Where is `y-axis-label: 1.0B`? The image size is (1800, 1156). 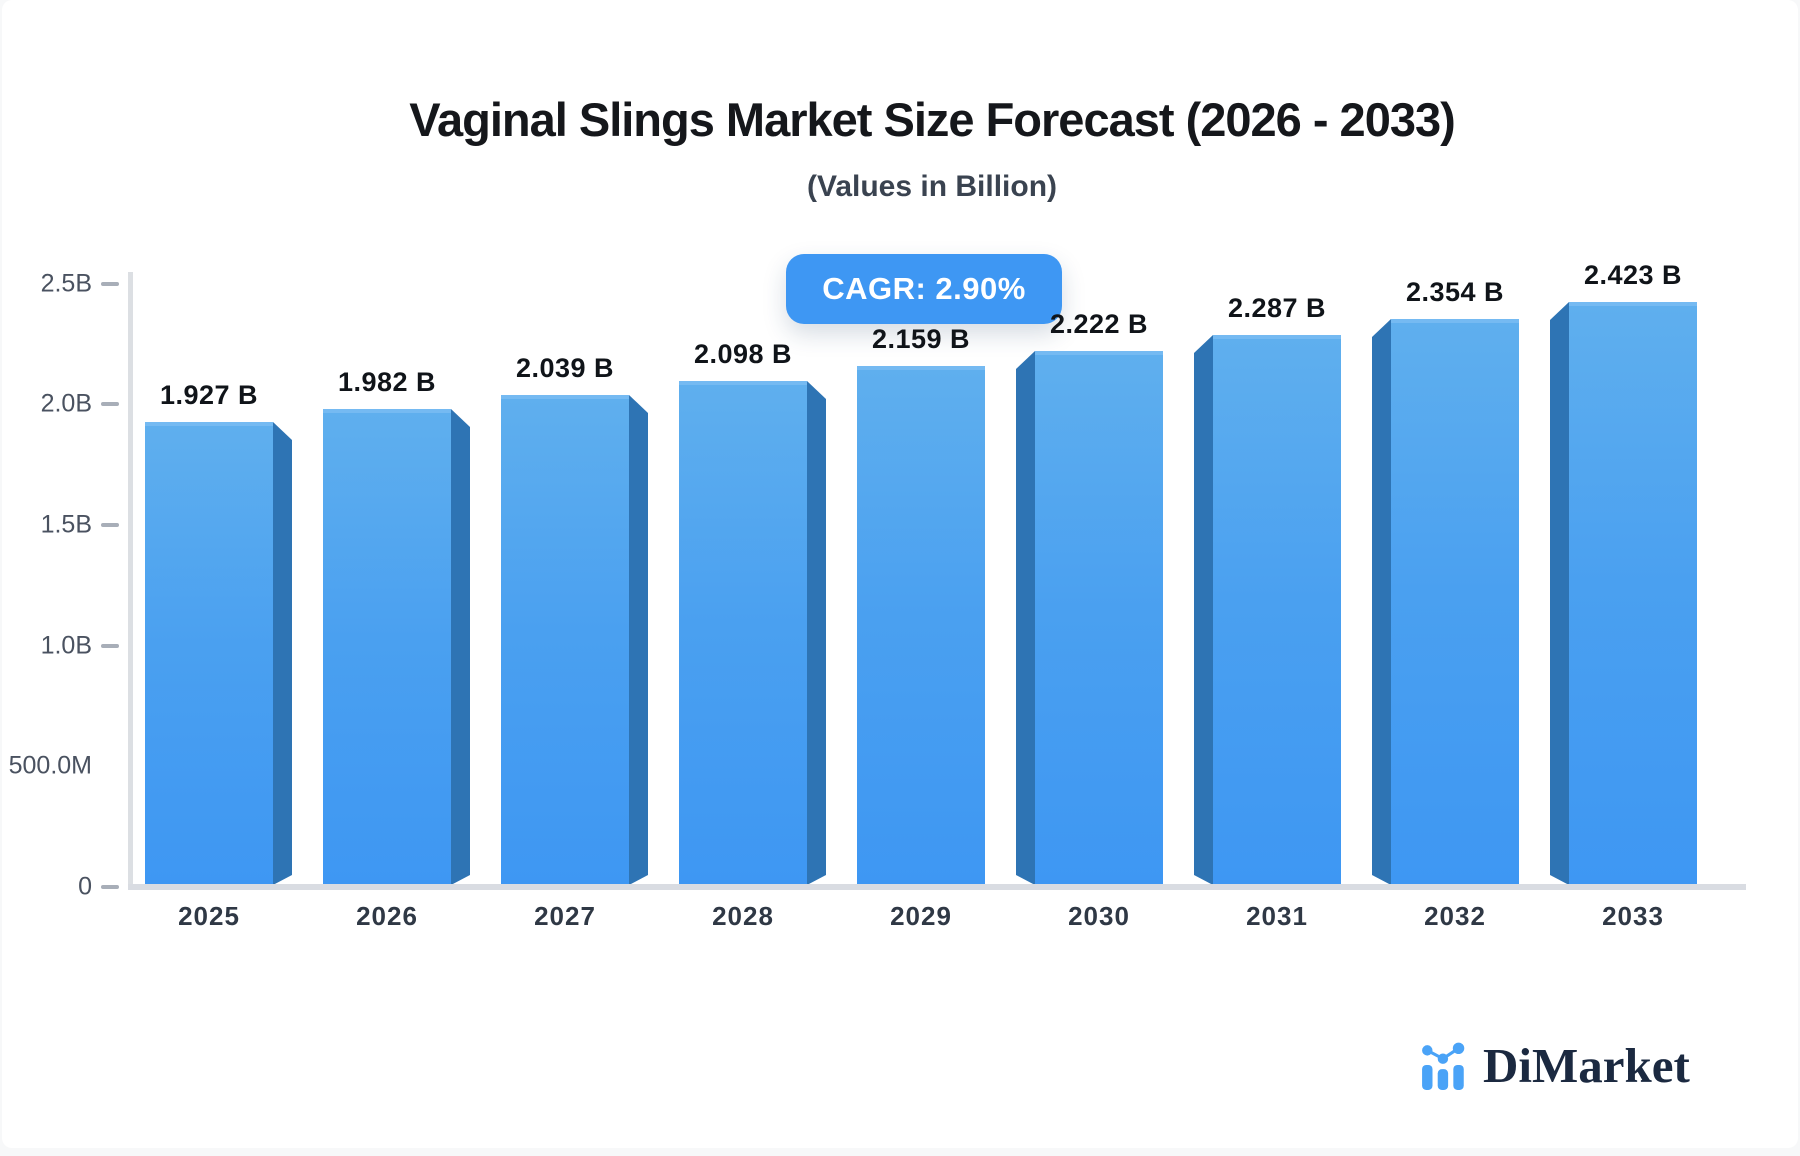 y-axis-label: 1.0B is located at coordinates (66, 645).